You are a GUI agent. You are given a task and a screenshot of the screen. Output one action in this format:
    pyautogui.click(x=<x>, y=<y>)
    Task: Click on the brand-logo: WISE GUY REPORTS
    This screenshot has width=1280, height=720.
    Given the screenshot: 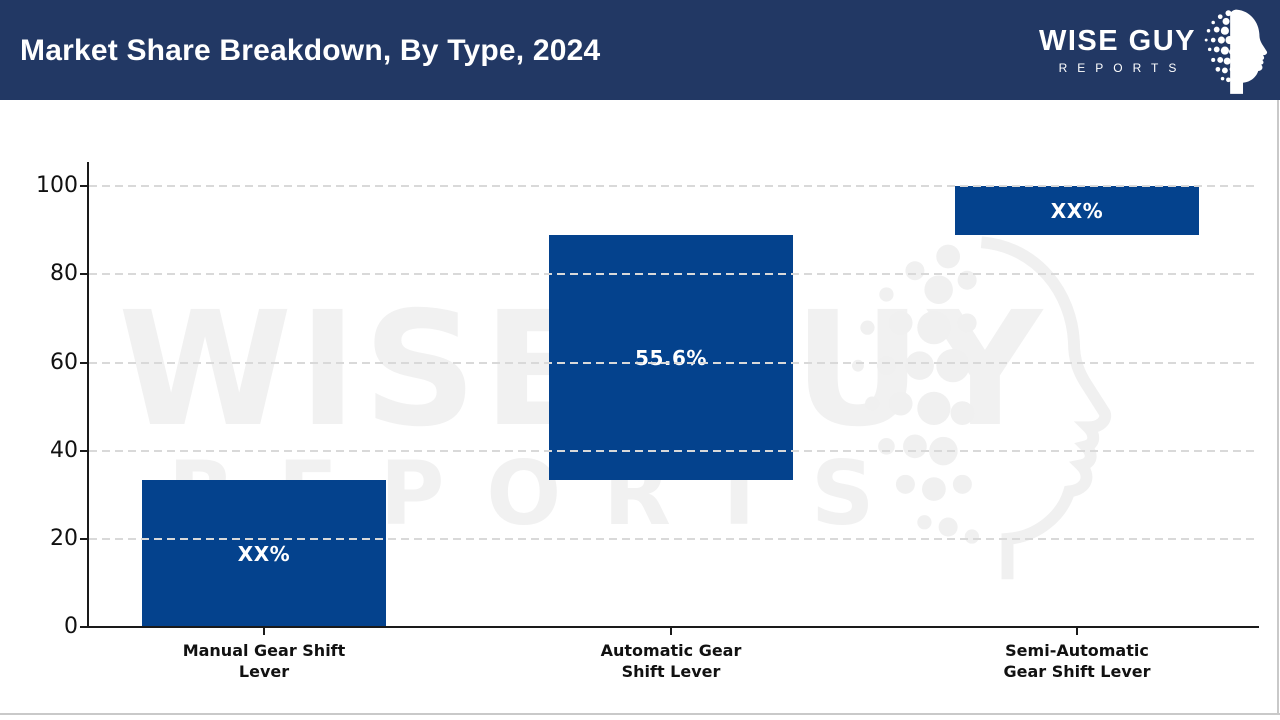 What is the action you would take?
    pyautogui.click(x=1156, y=50)
    